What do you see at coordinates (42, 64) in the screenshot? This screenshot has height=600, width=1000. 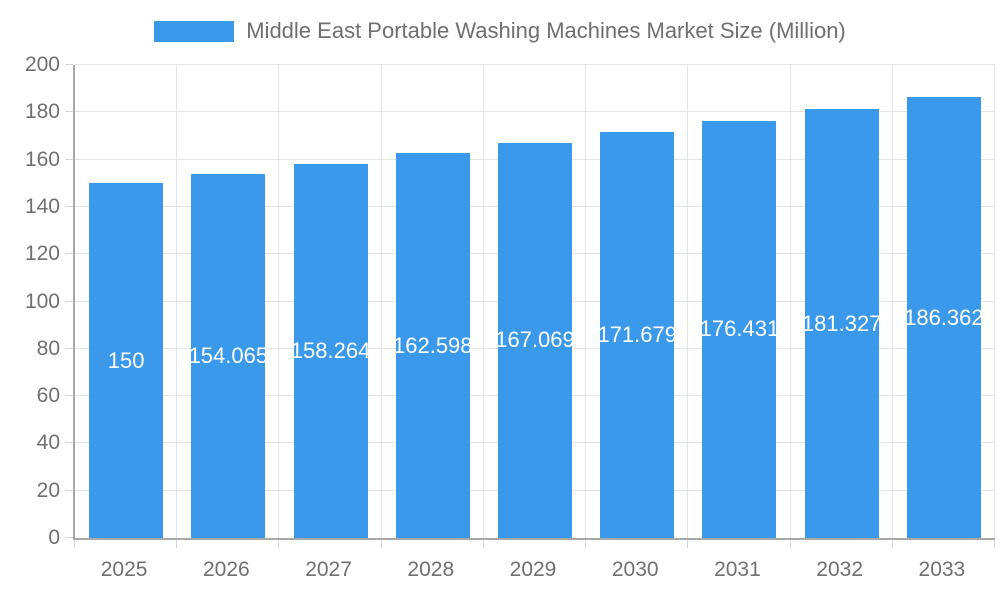 I see `y-tick-label: 200` at bounding box center [42, 64].